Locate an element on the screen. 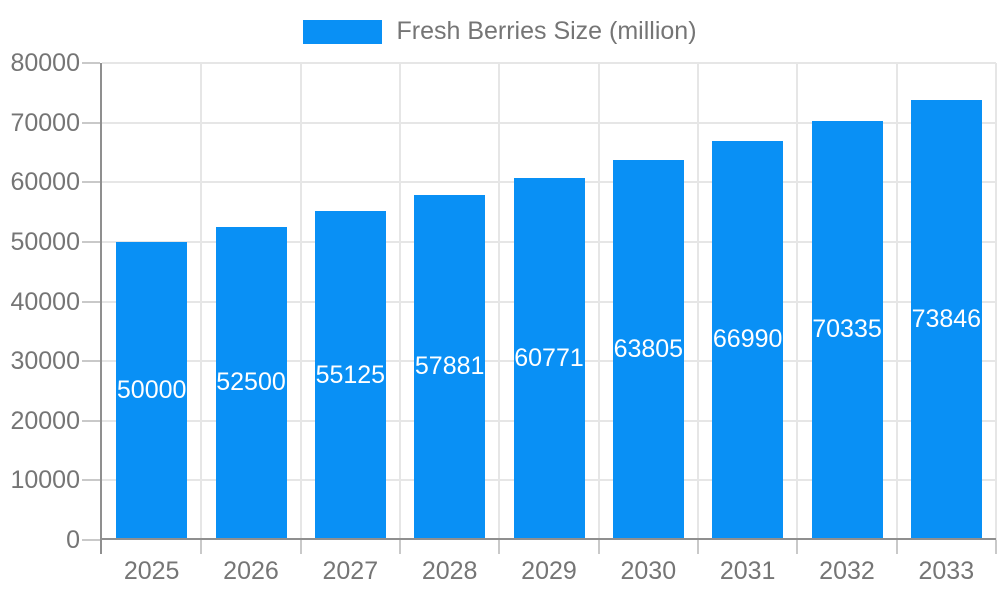  x-axis-label-2033: 2033 is located at coordinates (946, 571).